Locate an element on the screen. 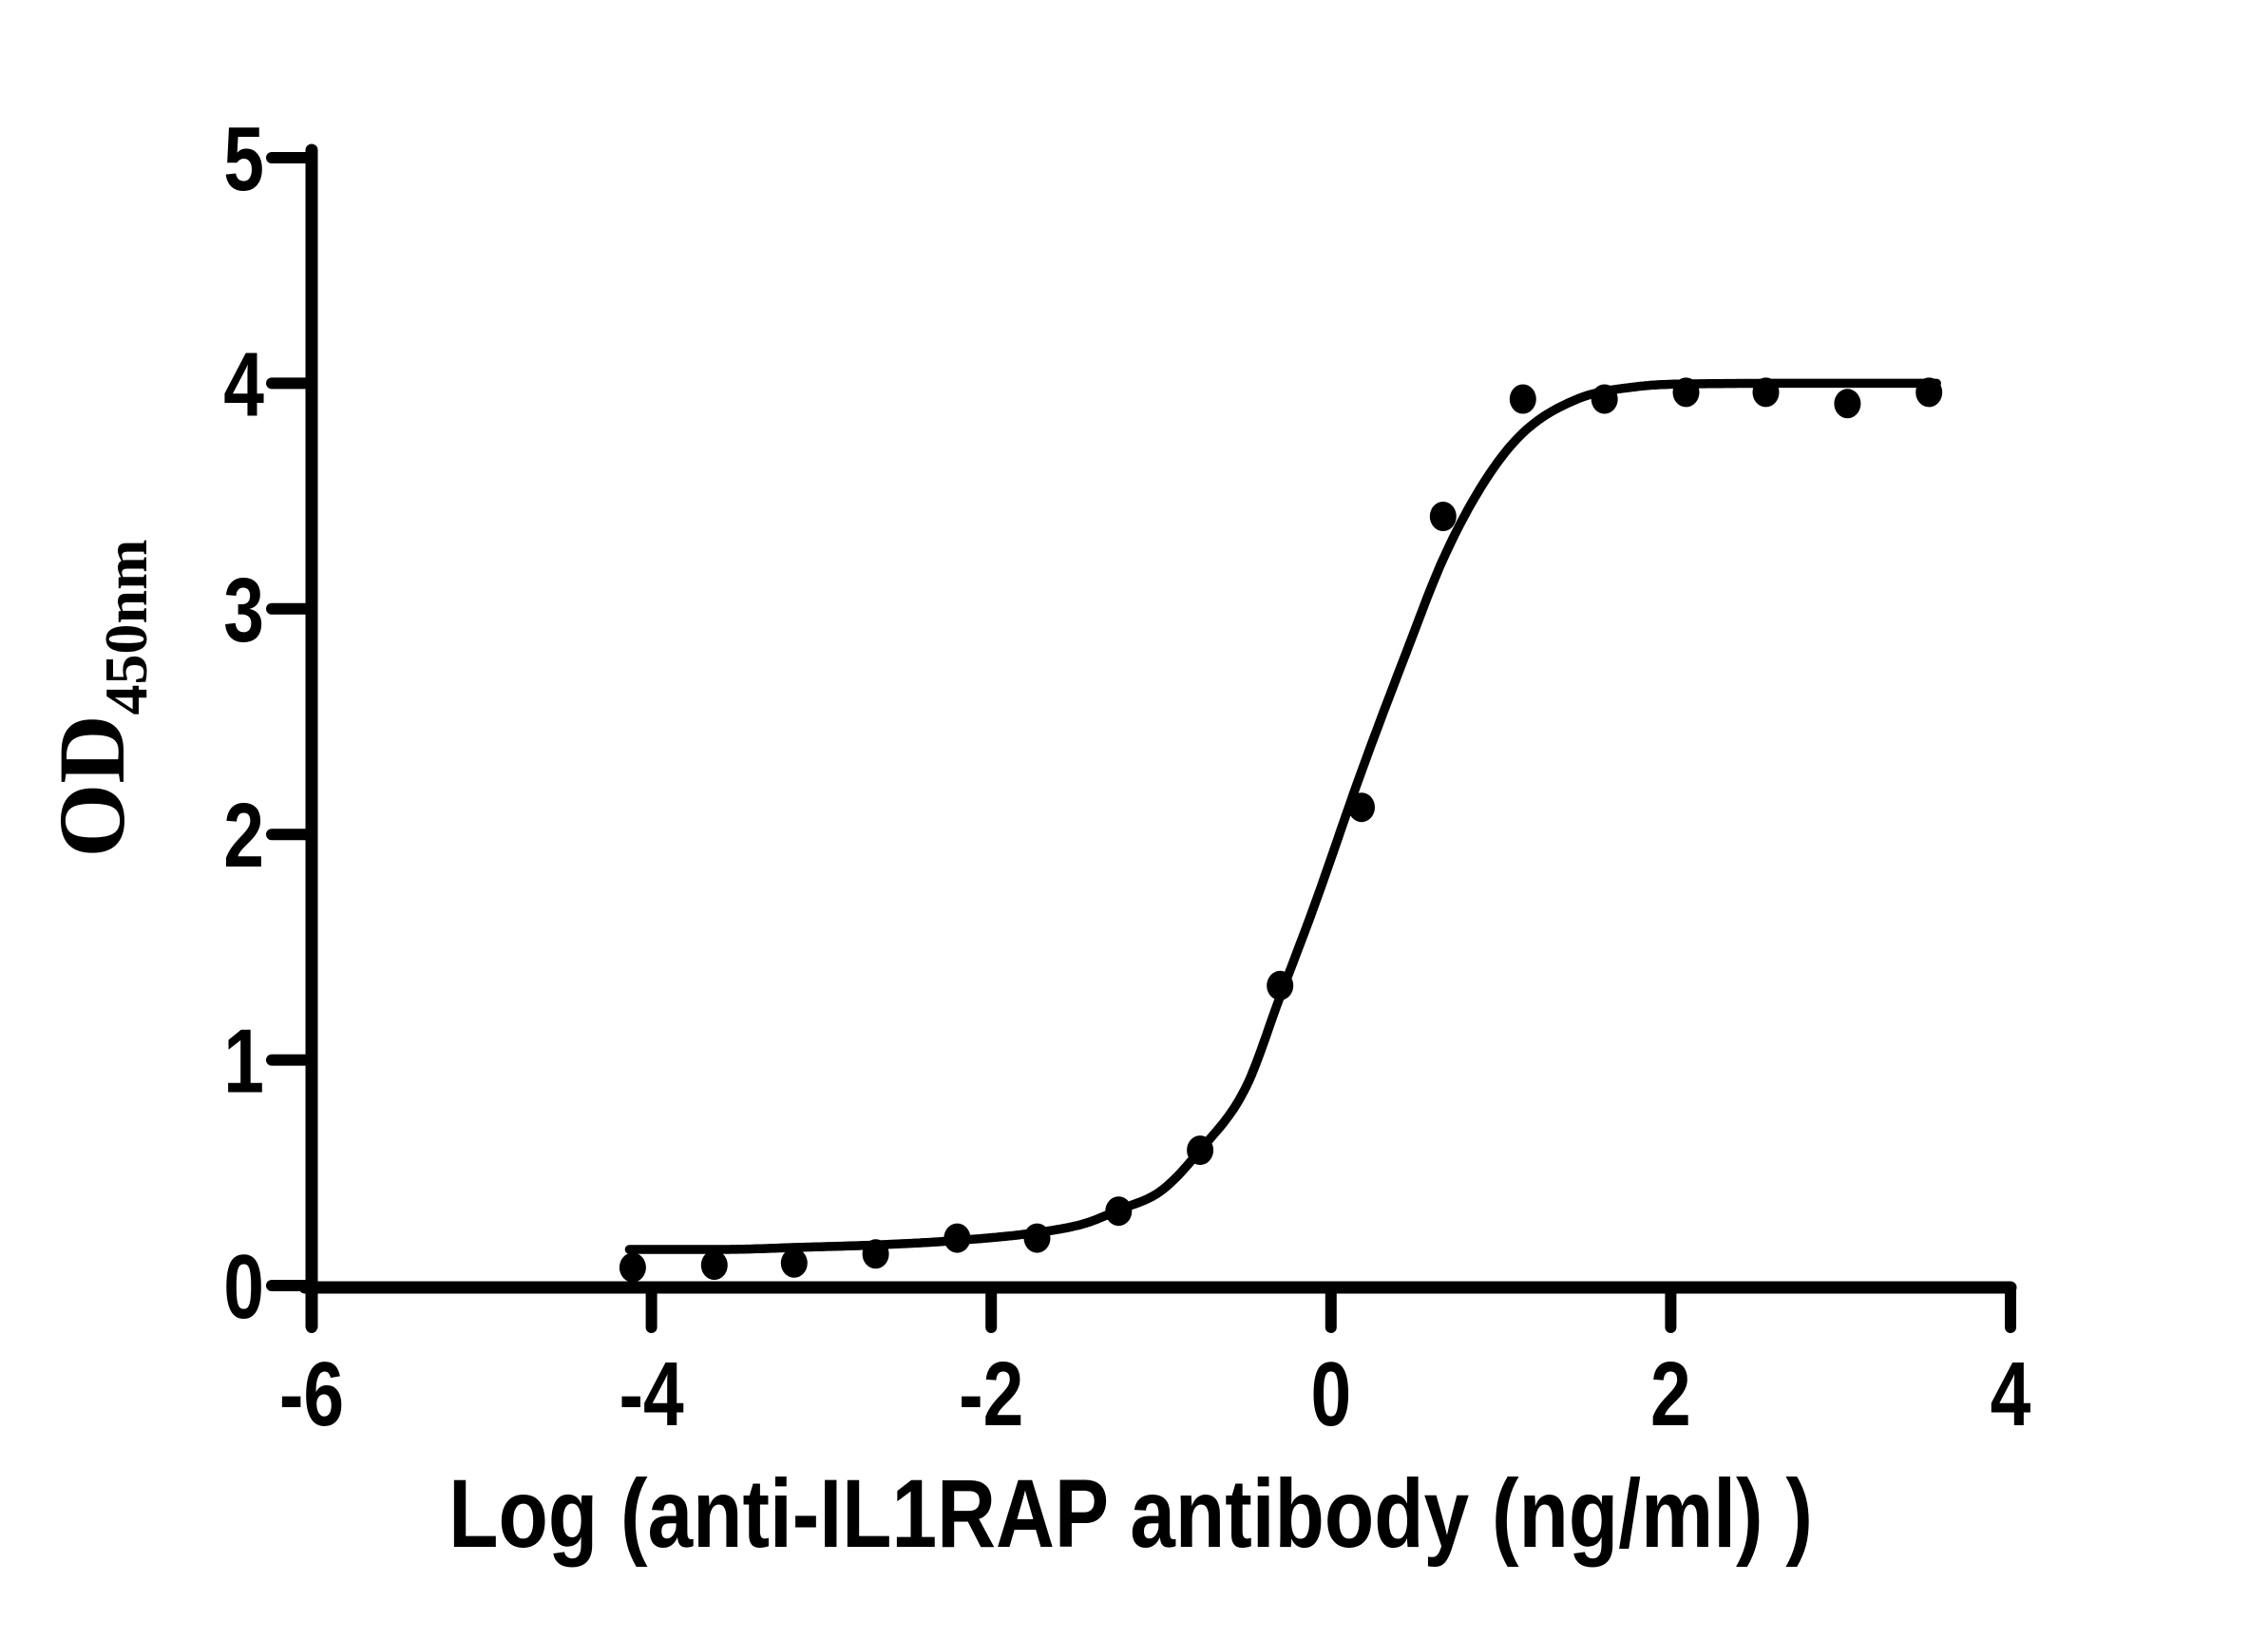 The width and height of the screenshot is (2268, 1639). x-tick-label: 0 is located at coordinates (1330, 1394).